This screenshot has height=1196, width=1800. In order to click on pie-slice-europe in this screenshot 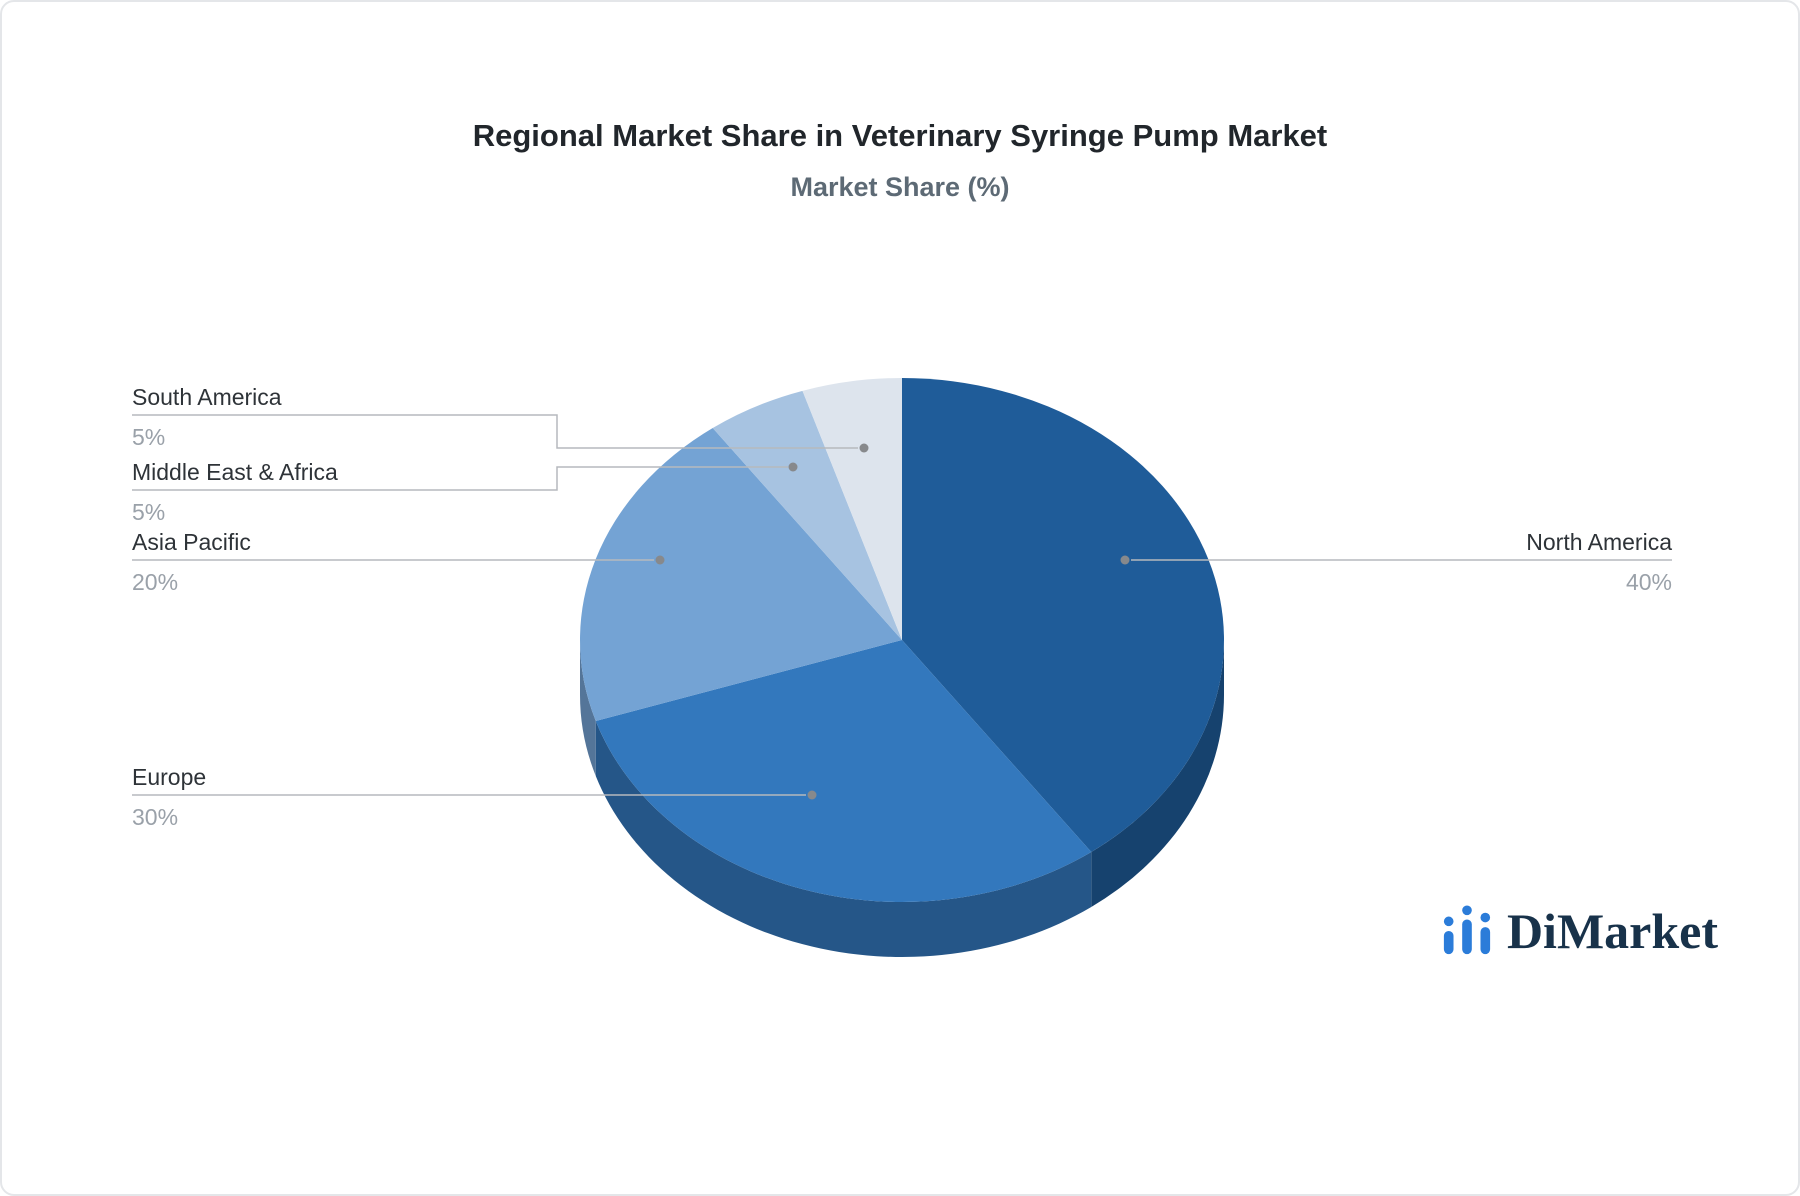, I will do `click(843, 771)`.